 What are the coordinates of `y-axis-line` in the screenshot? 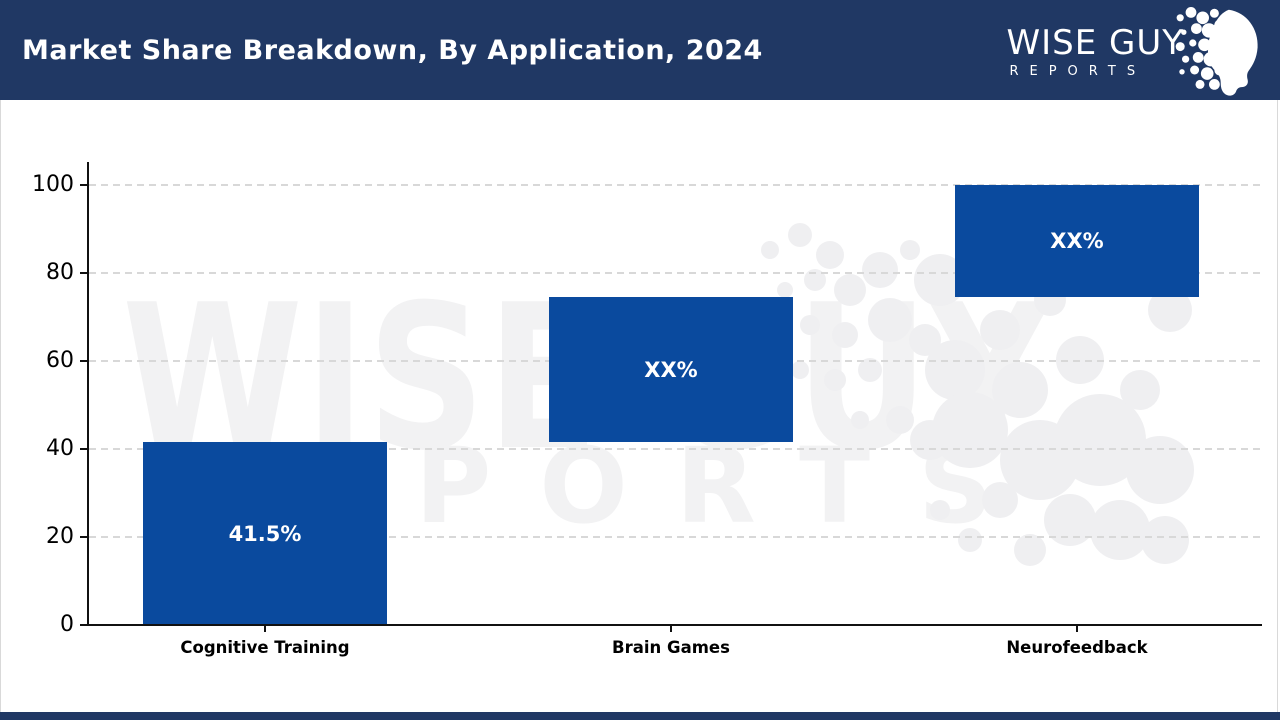 It's located at (88, 394).